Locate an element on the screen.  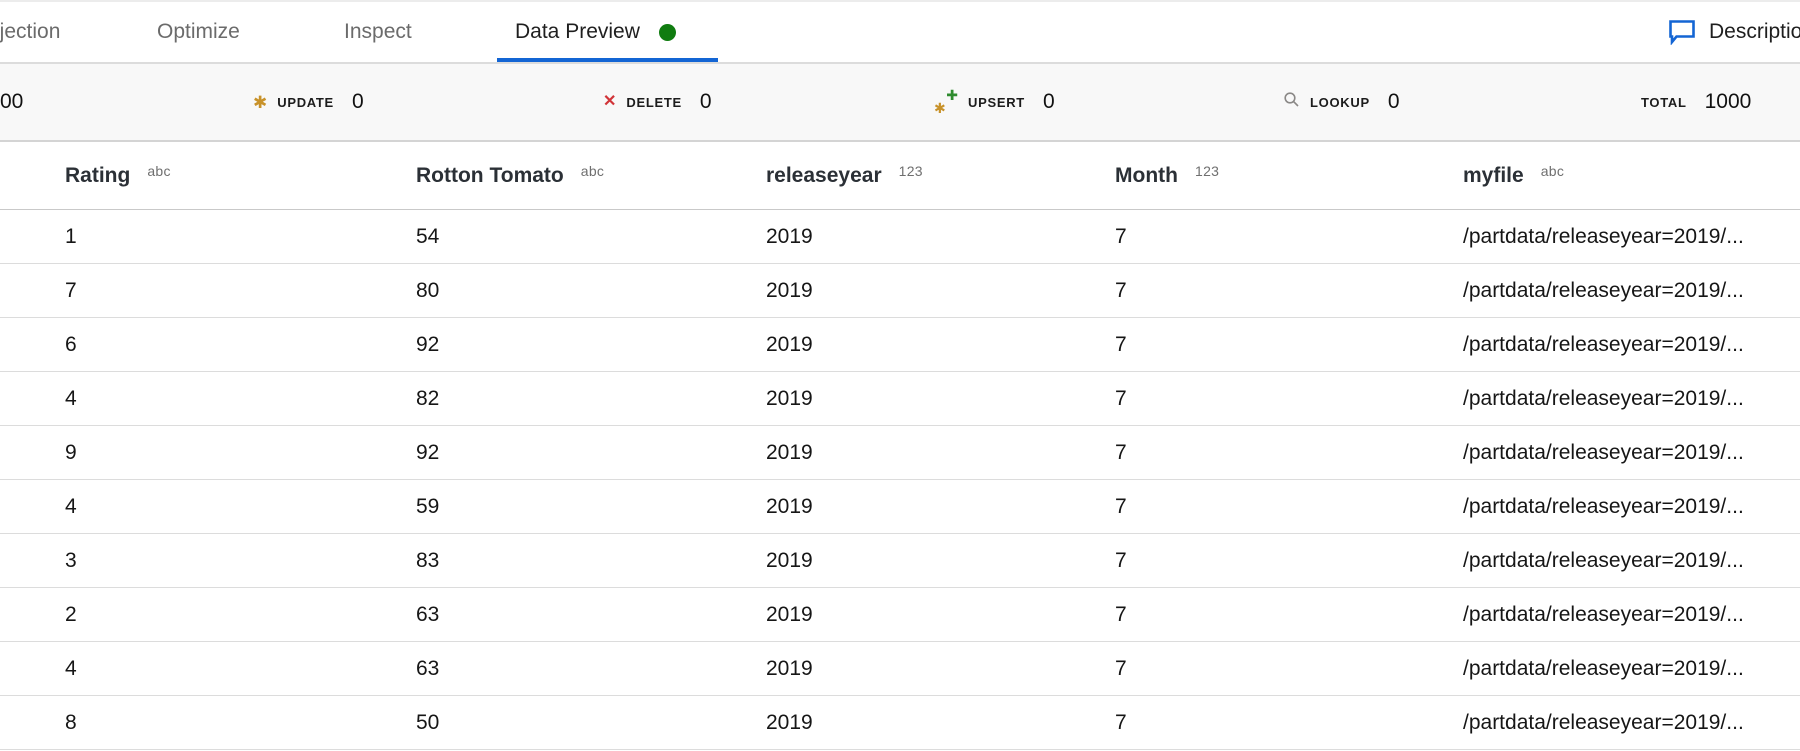
delete-x-icon: ✕ is located at coordinates (610, 101).